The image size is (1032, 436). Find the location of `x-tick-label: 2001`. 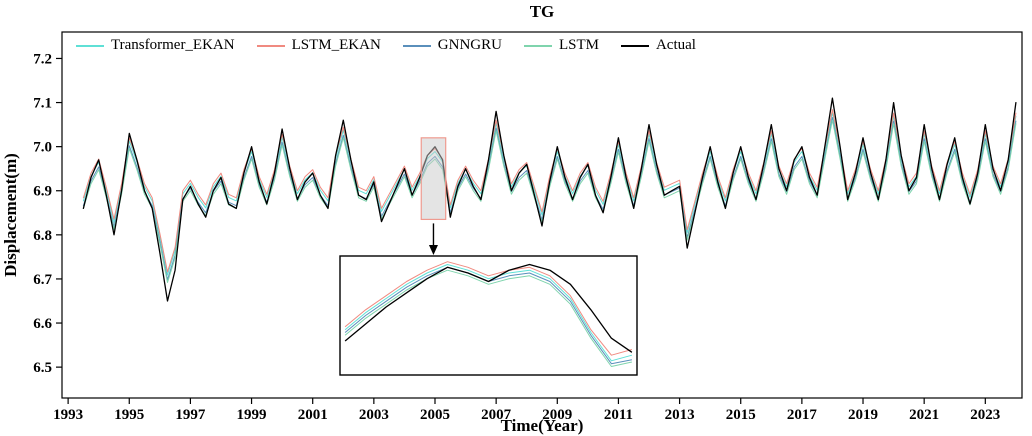

x-tick-label: 2001 is located at coordinates (313, 415).